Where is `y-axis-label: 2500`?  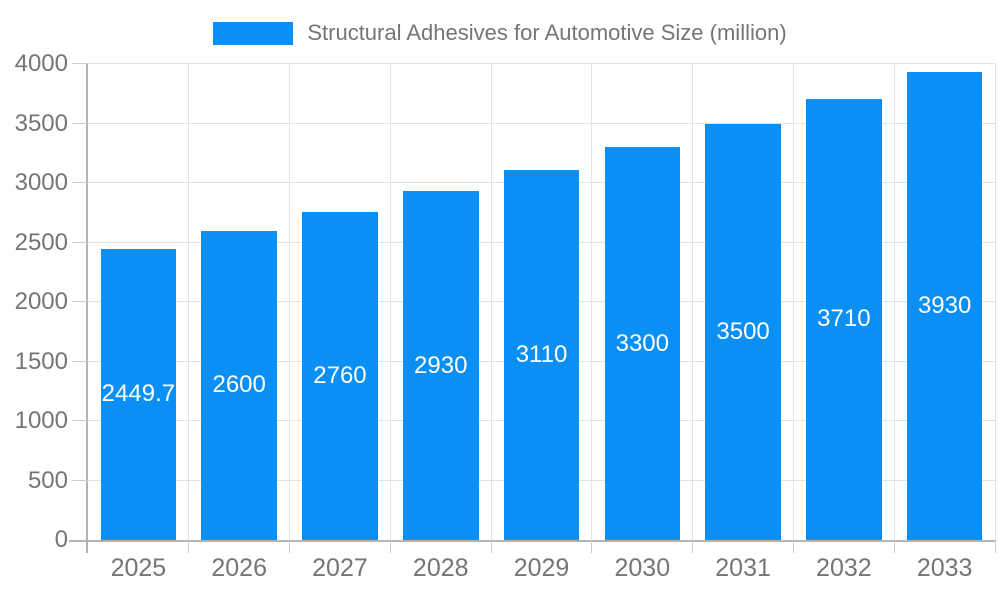 y-axis-label: 2500 is located at coordinates (41, 242).